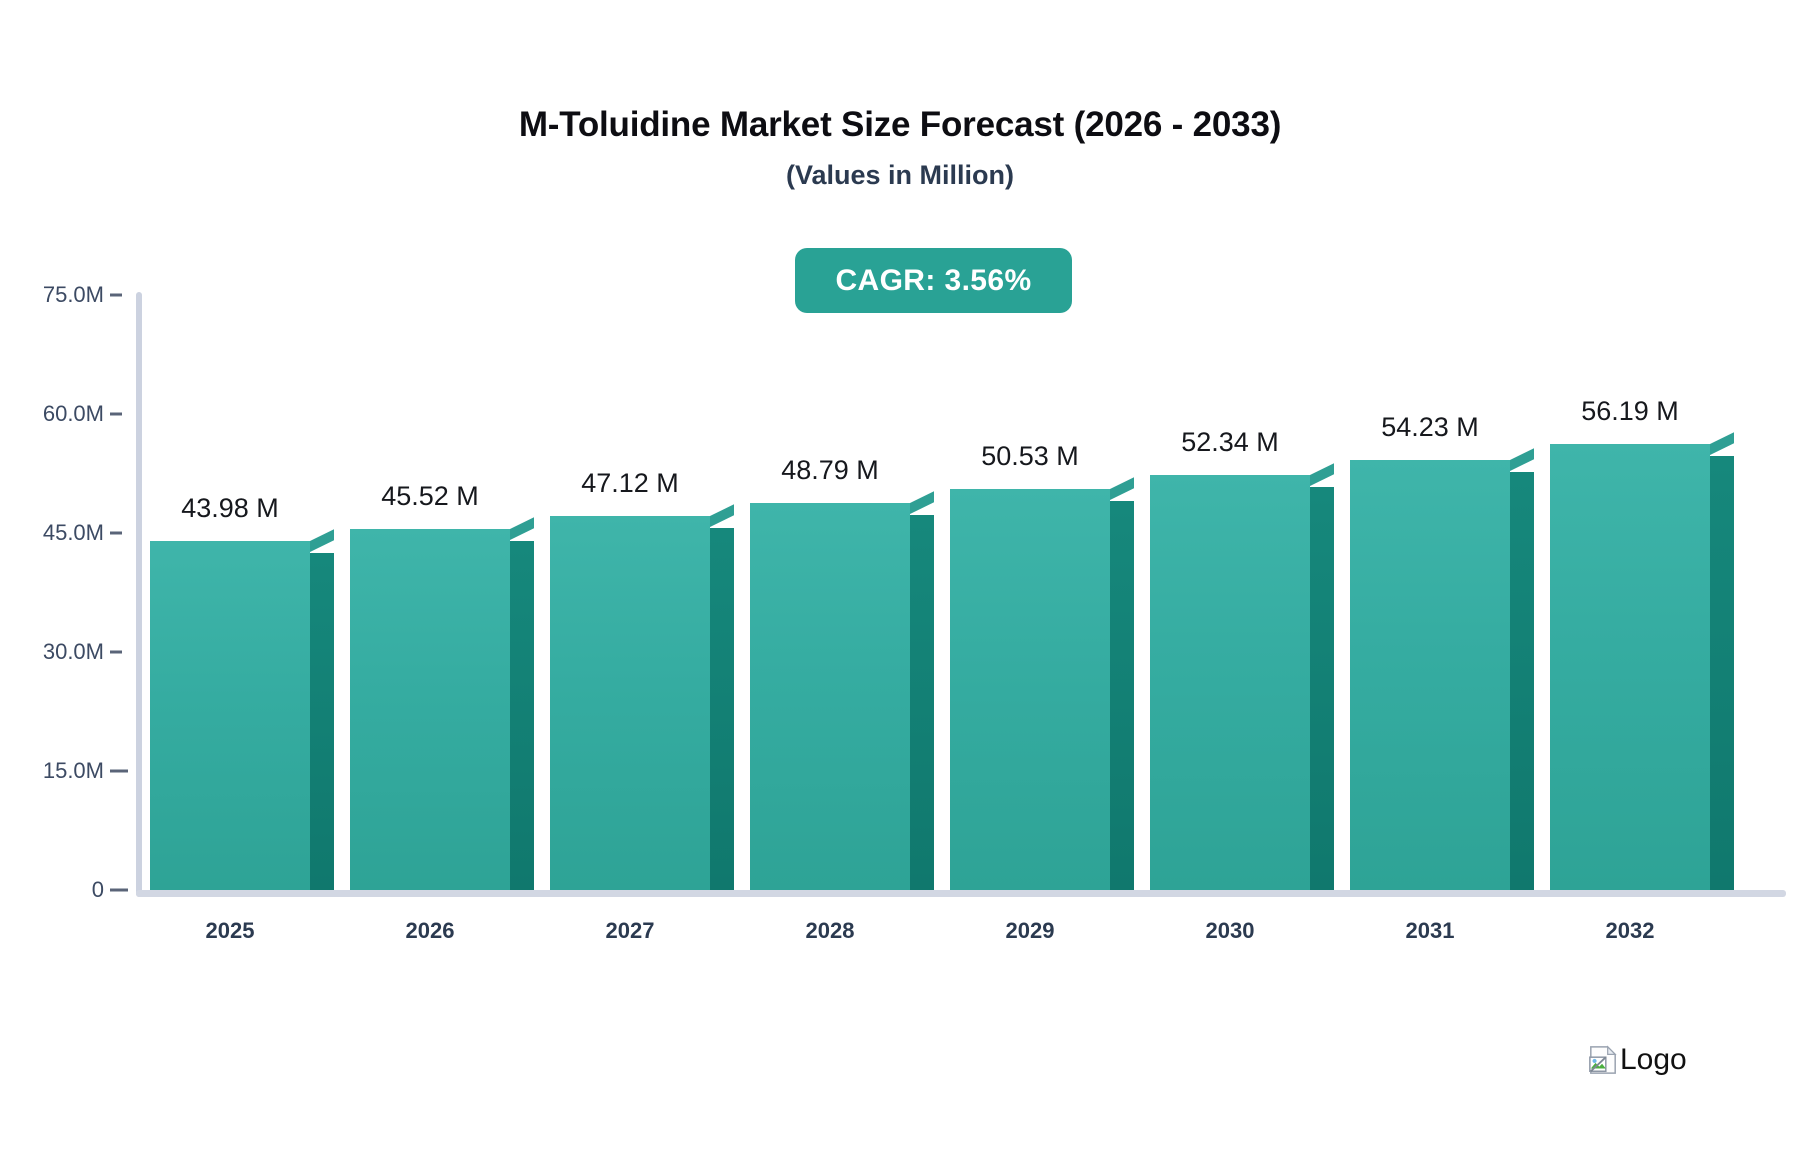 This screenshot has height=1156, width=1800. What do you see at coordinates (230, 508) in the screenshot?
I see `bar-value-label: 43.98 M` at bounding box center [230, 508].